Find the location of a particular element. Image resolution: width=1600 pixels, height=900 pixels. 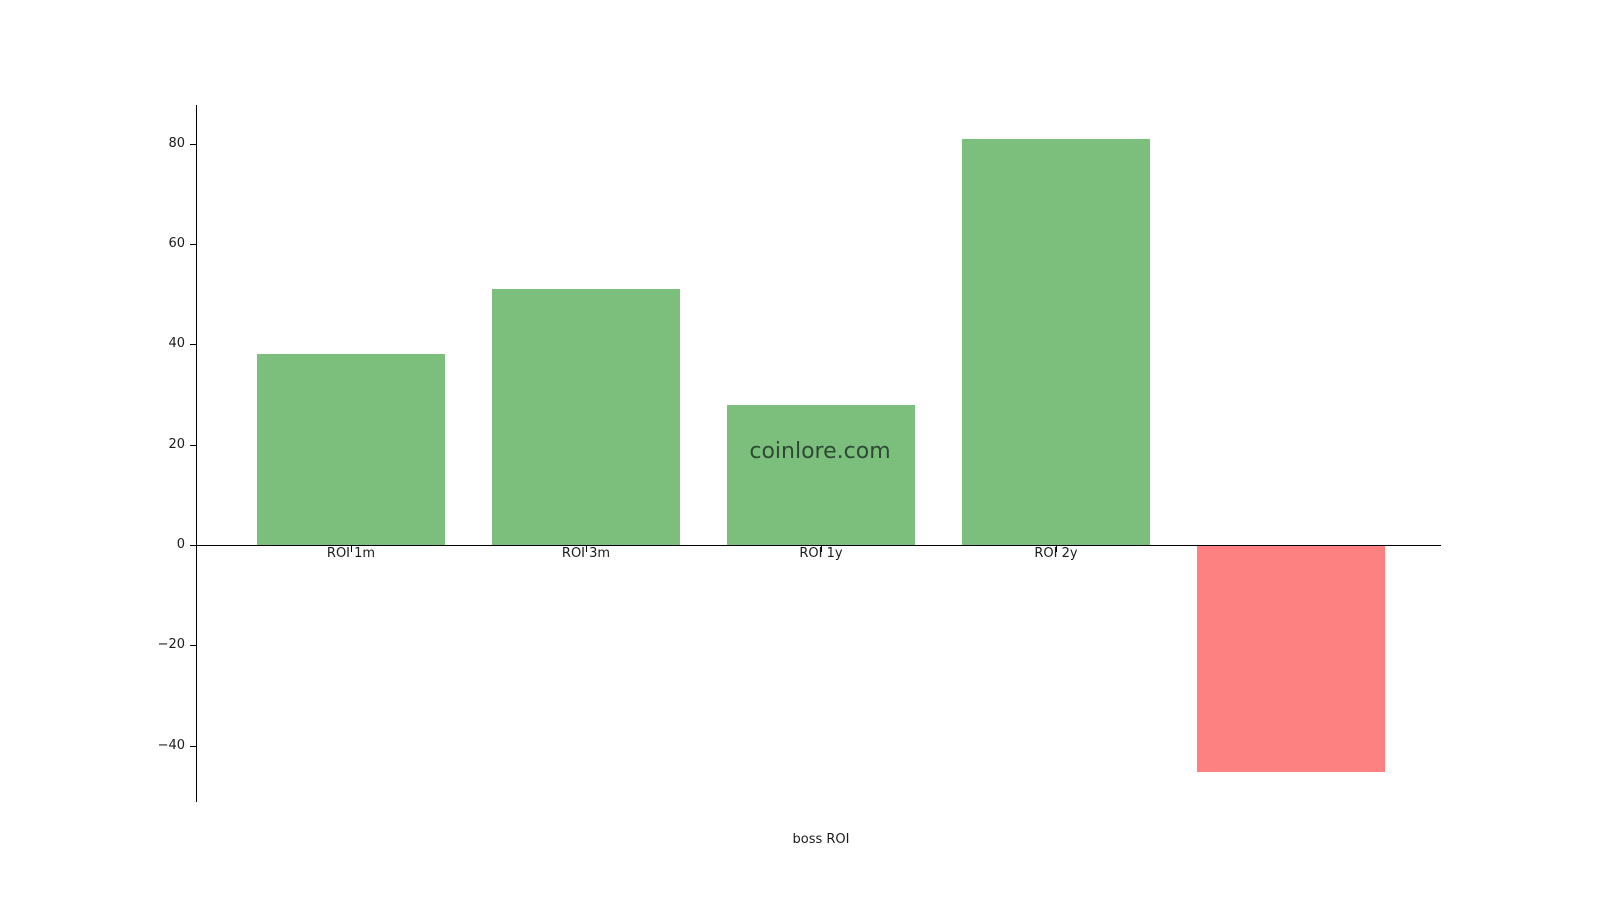

bar-roi-3m is located at coordinates (586, 417).